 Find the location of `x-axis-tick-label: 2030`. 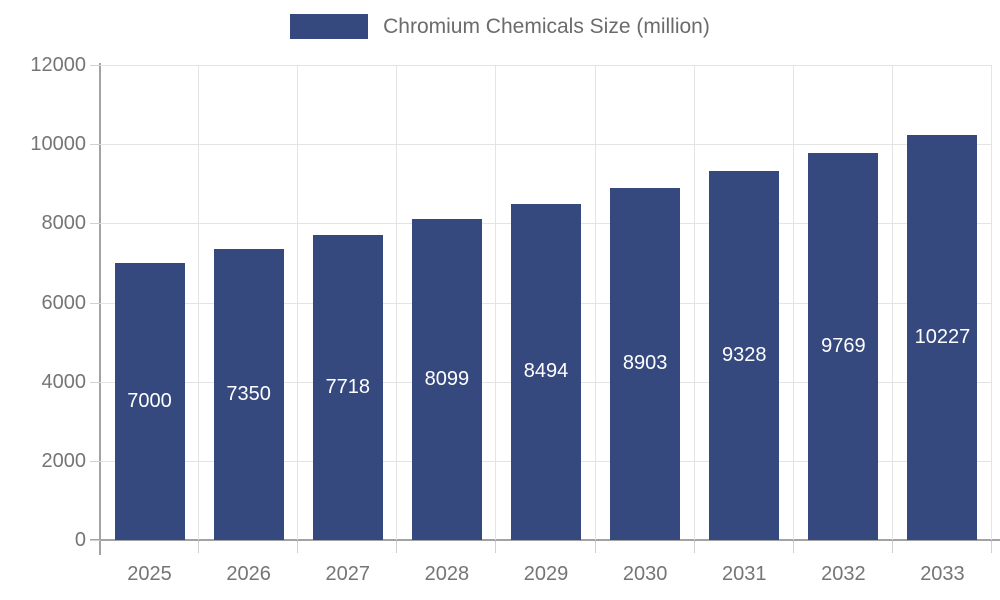

x-axis-tick-label: 2030 is located at coordinates (645, 574).